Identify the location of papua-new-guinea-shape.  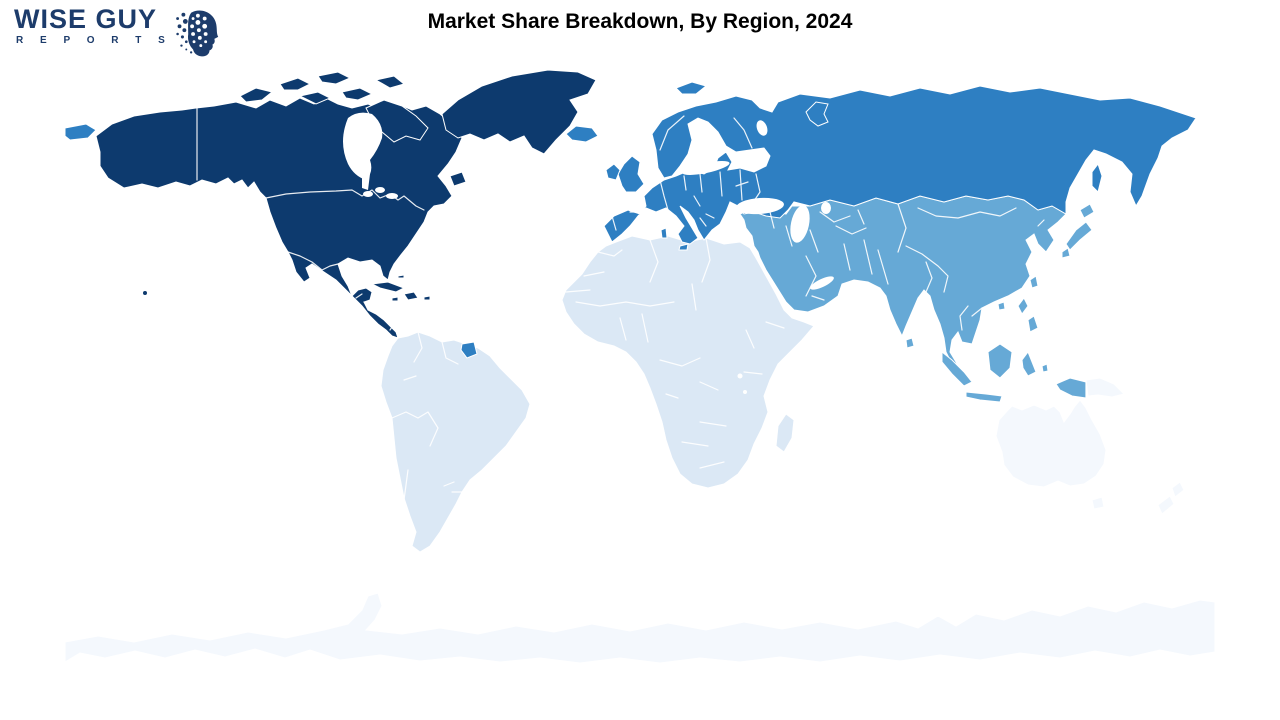
(1105, 387).